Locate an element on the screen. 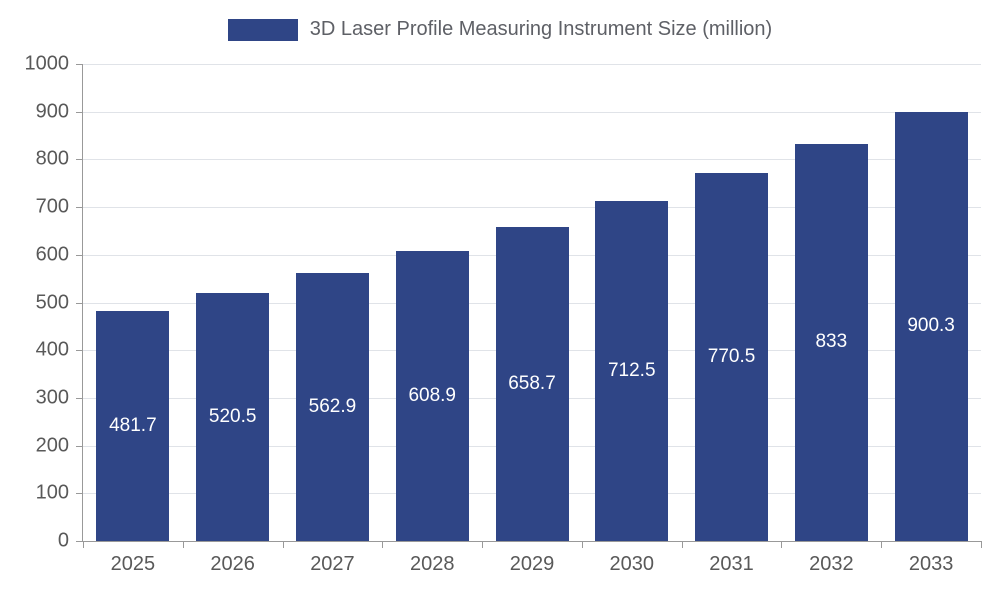  x-axis-label: 2028 is located at coordinates (432, 564).